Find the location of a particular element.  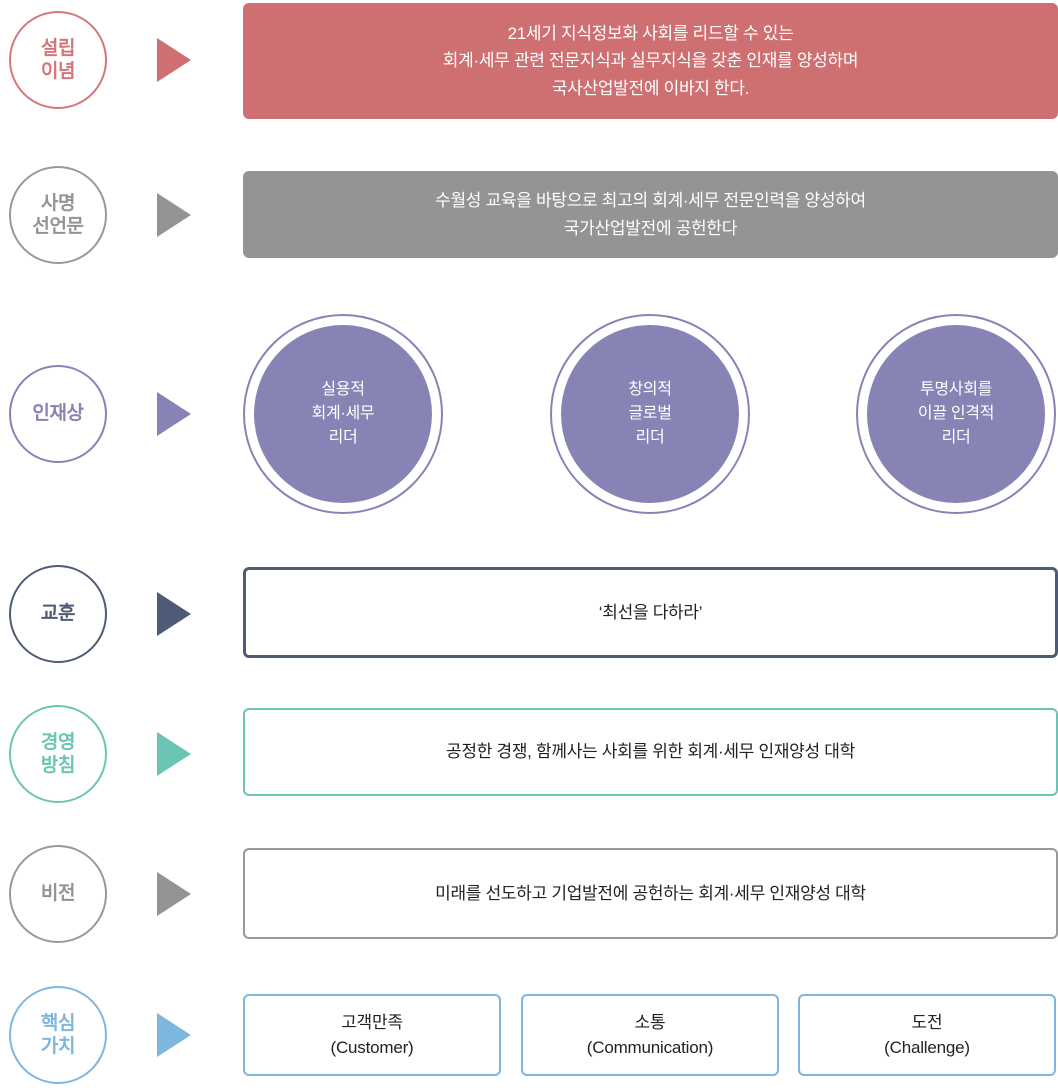

banner-school-motto: ‘최선을 다하라’ is located at coordinates (650, 612).